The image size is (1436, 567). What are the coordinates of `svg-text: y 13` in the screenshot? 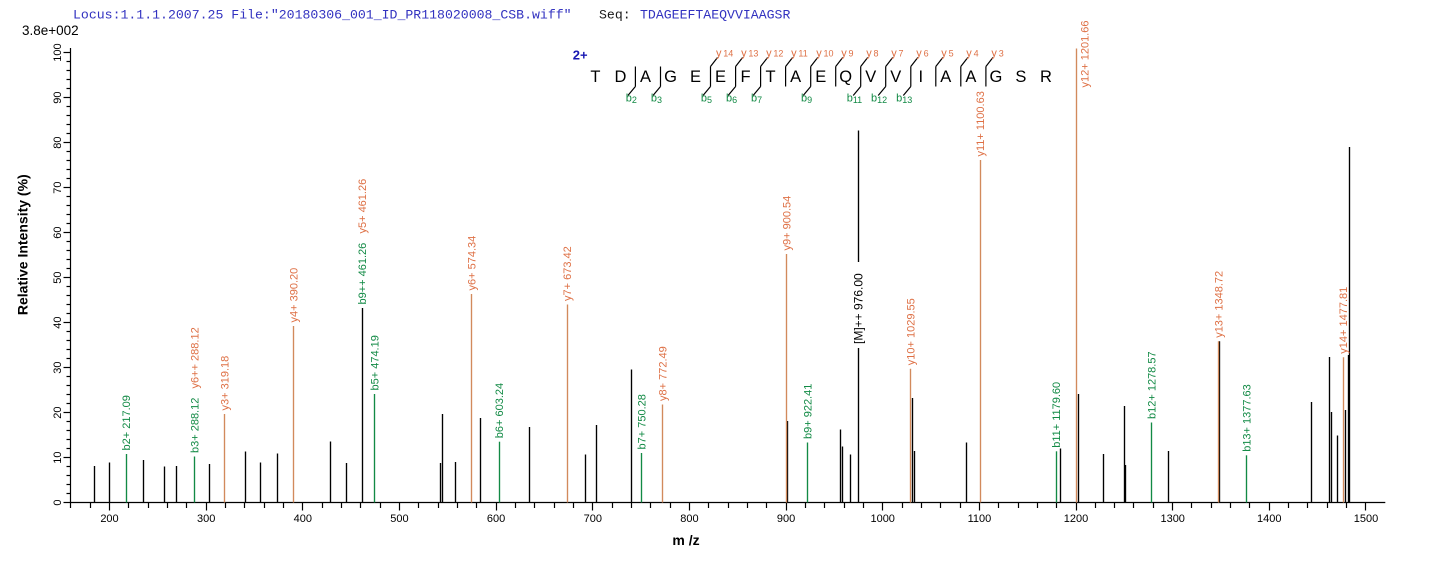 It's located at (749, 54).